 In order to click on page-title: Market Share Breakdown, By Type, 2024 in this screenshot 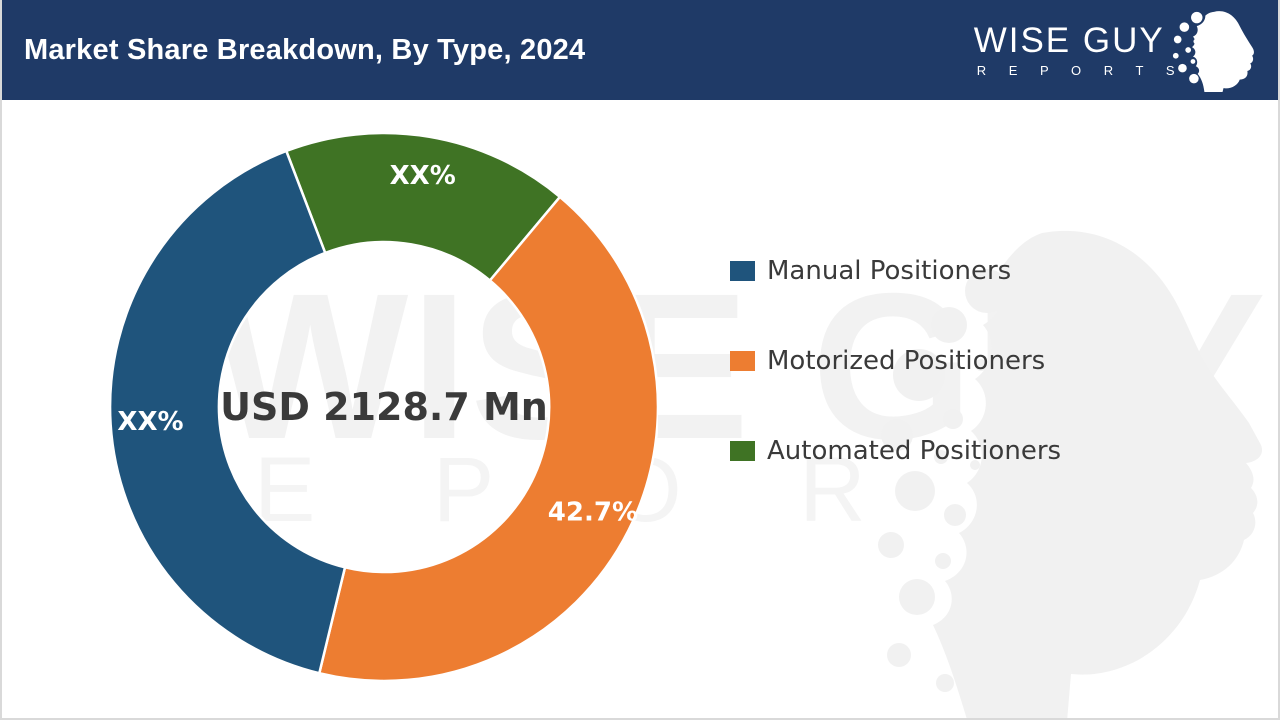, I will do `click(305, 49)`.